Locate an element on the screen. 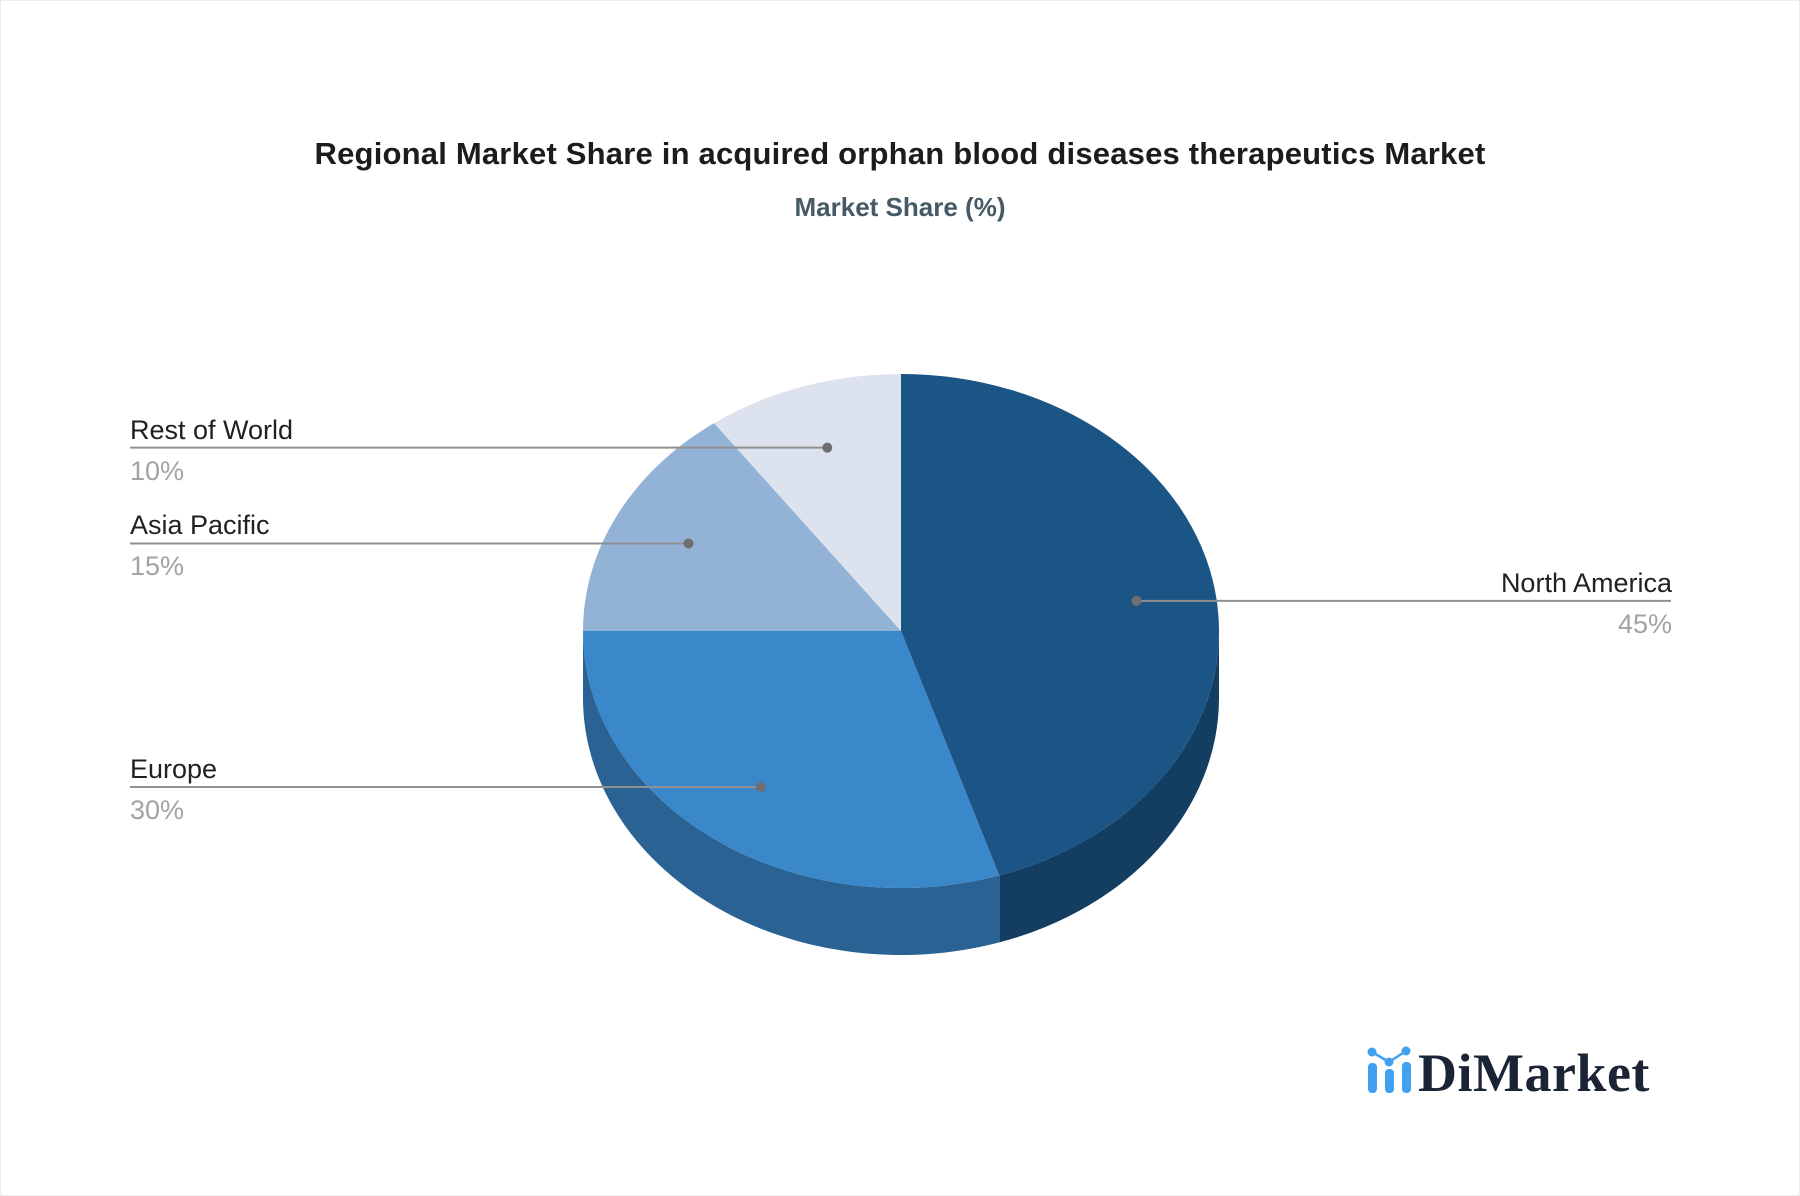 The width and height of the screenshot is (1800, 1196). slice-value-north-america: 45% is located at coordinates (1644, 623).